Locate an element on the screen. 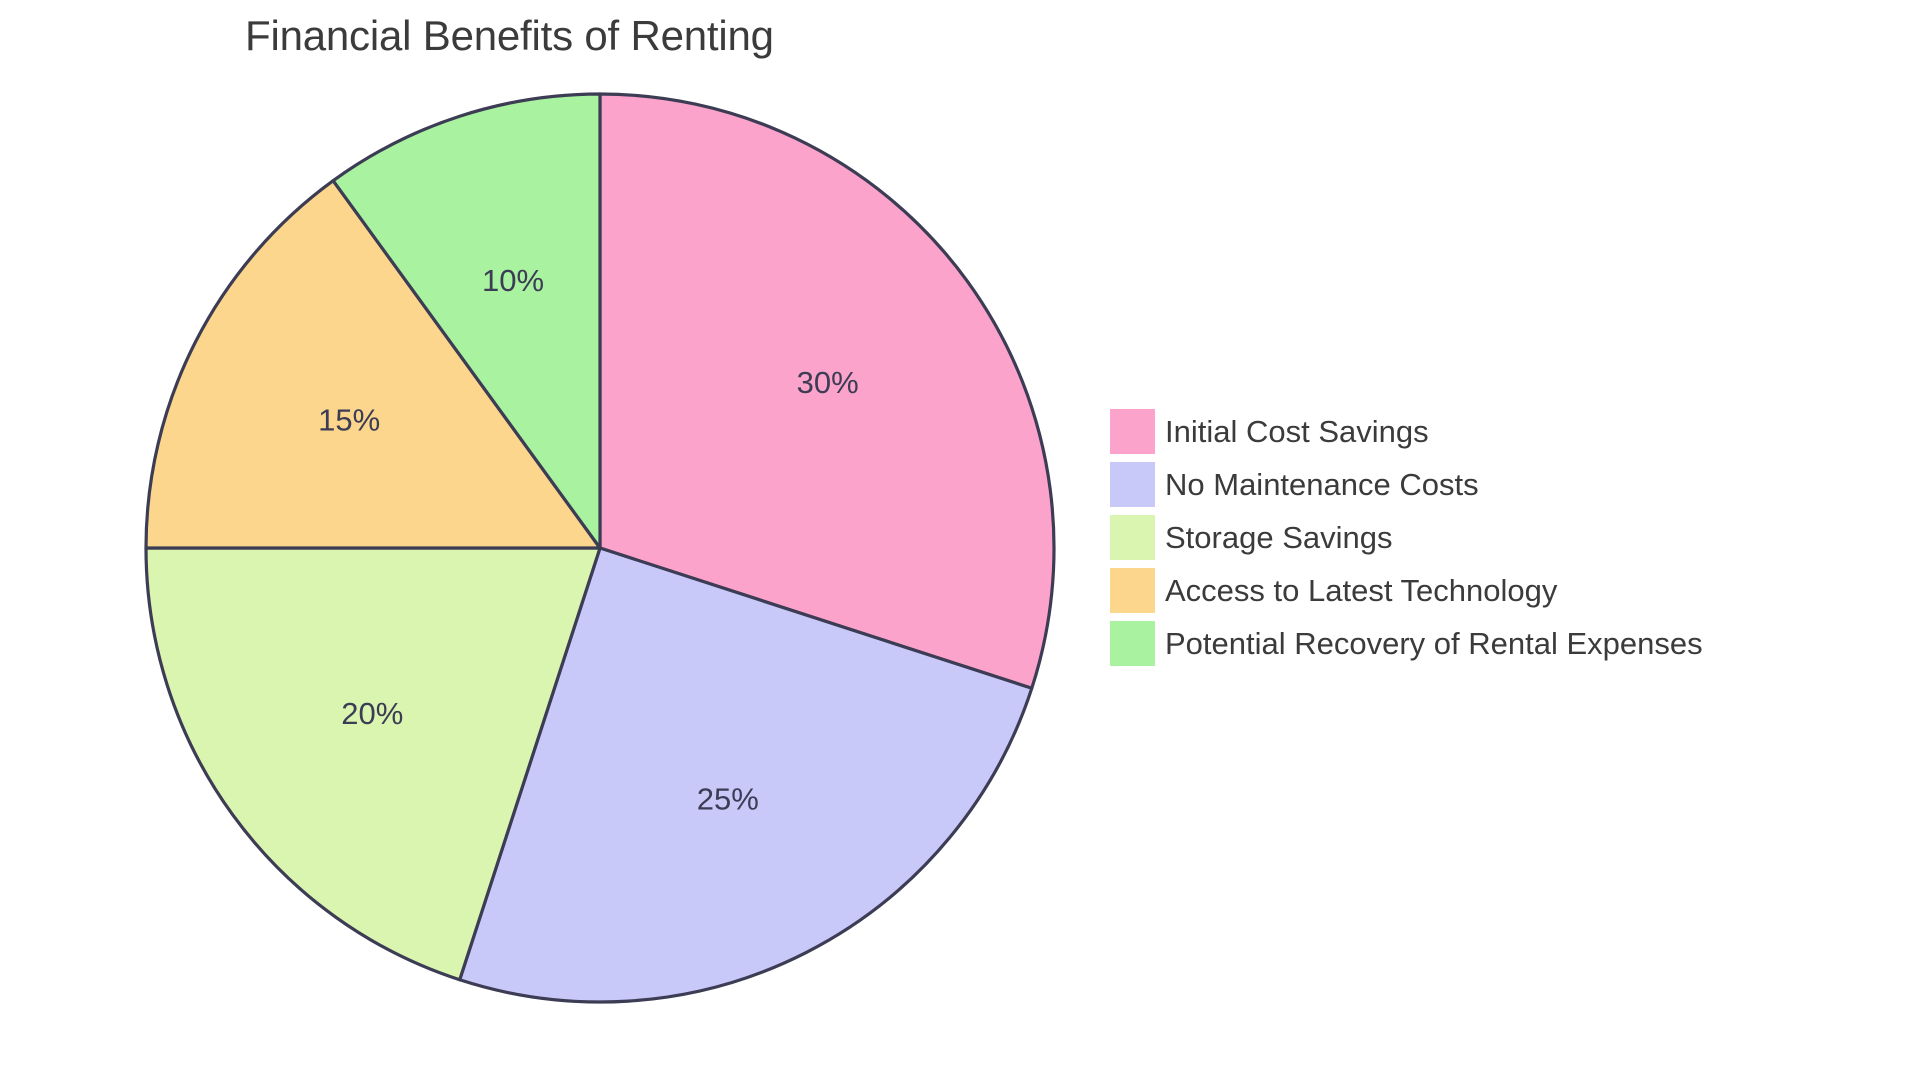  pie-slice-value-label: 15% is located at coordinates (349, 420).